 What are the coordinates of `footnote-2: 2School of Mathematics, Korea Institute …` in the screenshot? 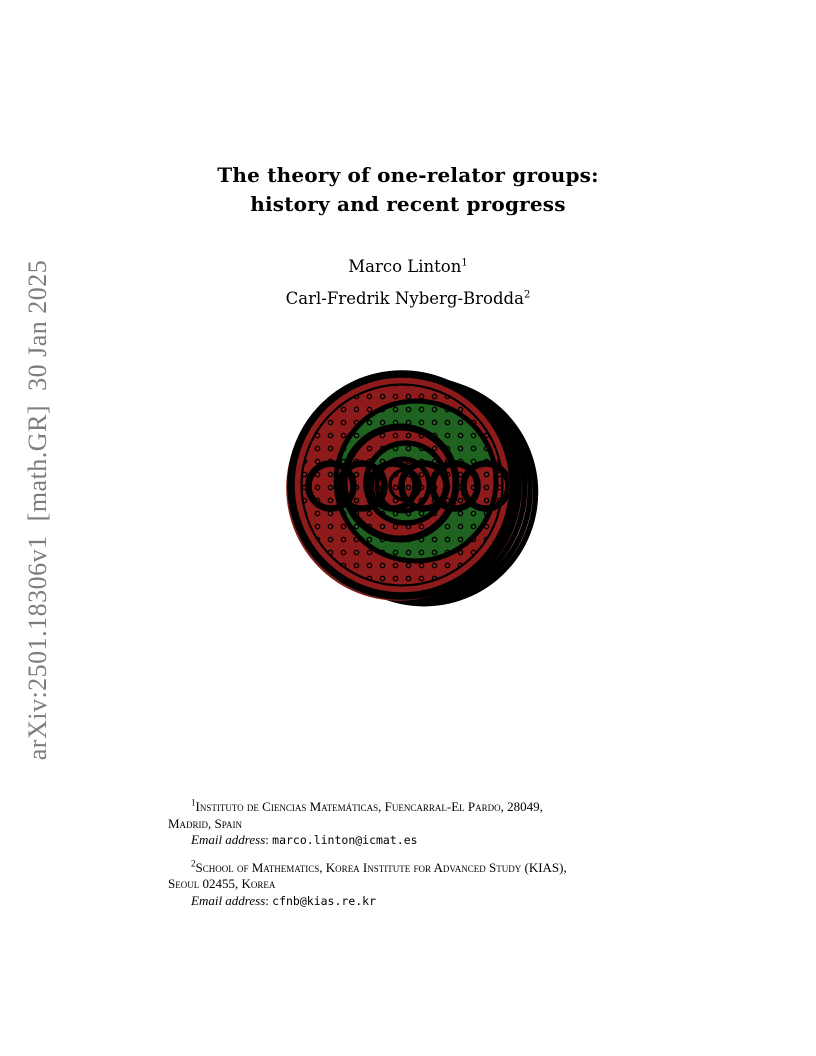 It's located at (409, 884).